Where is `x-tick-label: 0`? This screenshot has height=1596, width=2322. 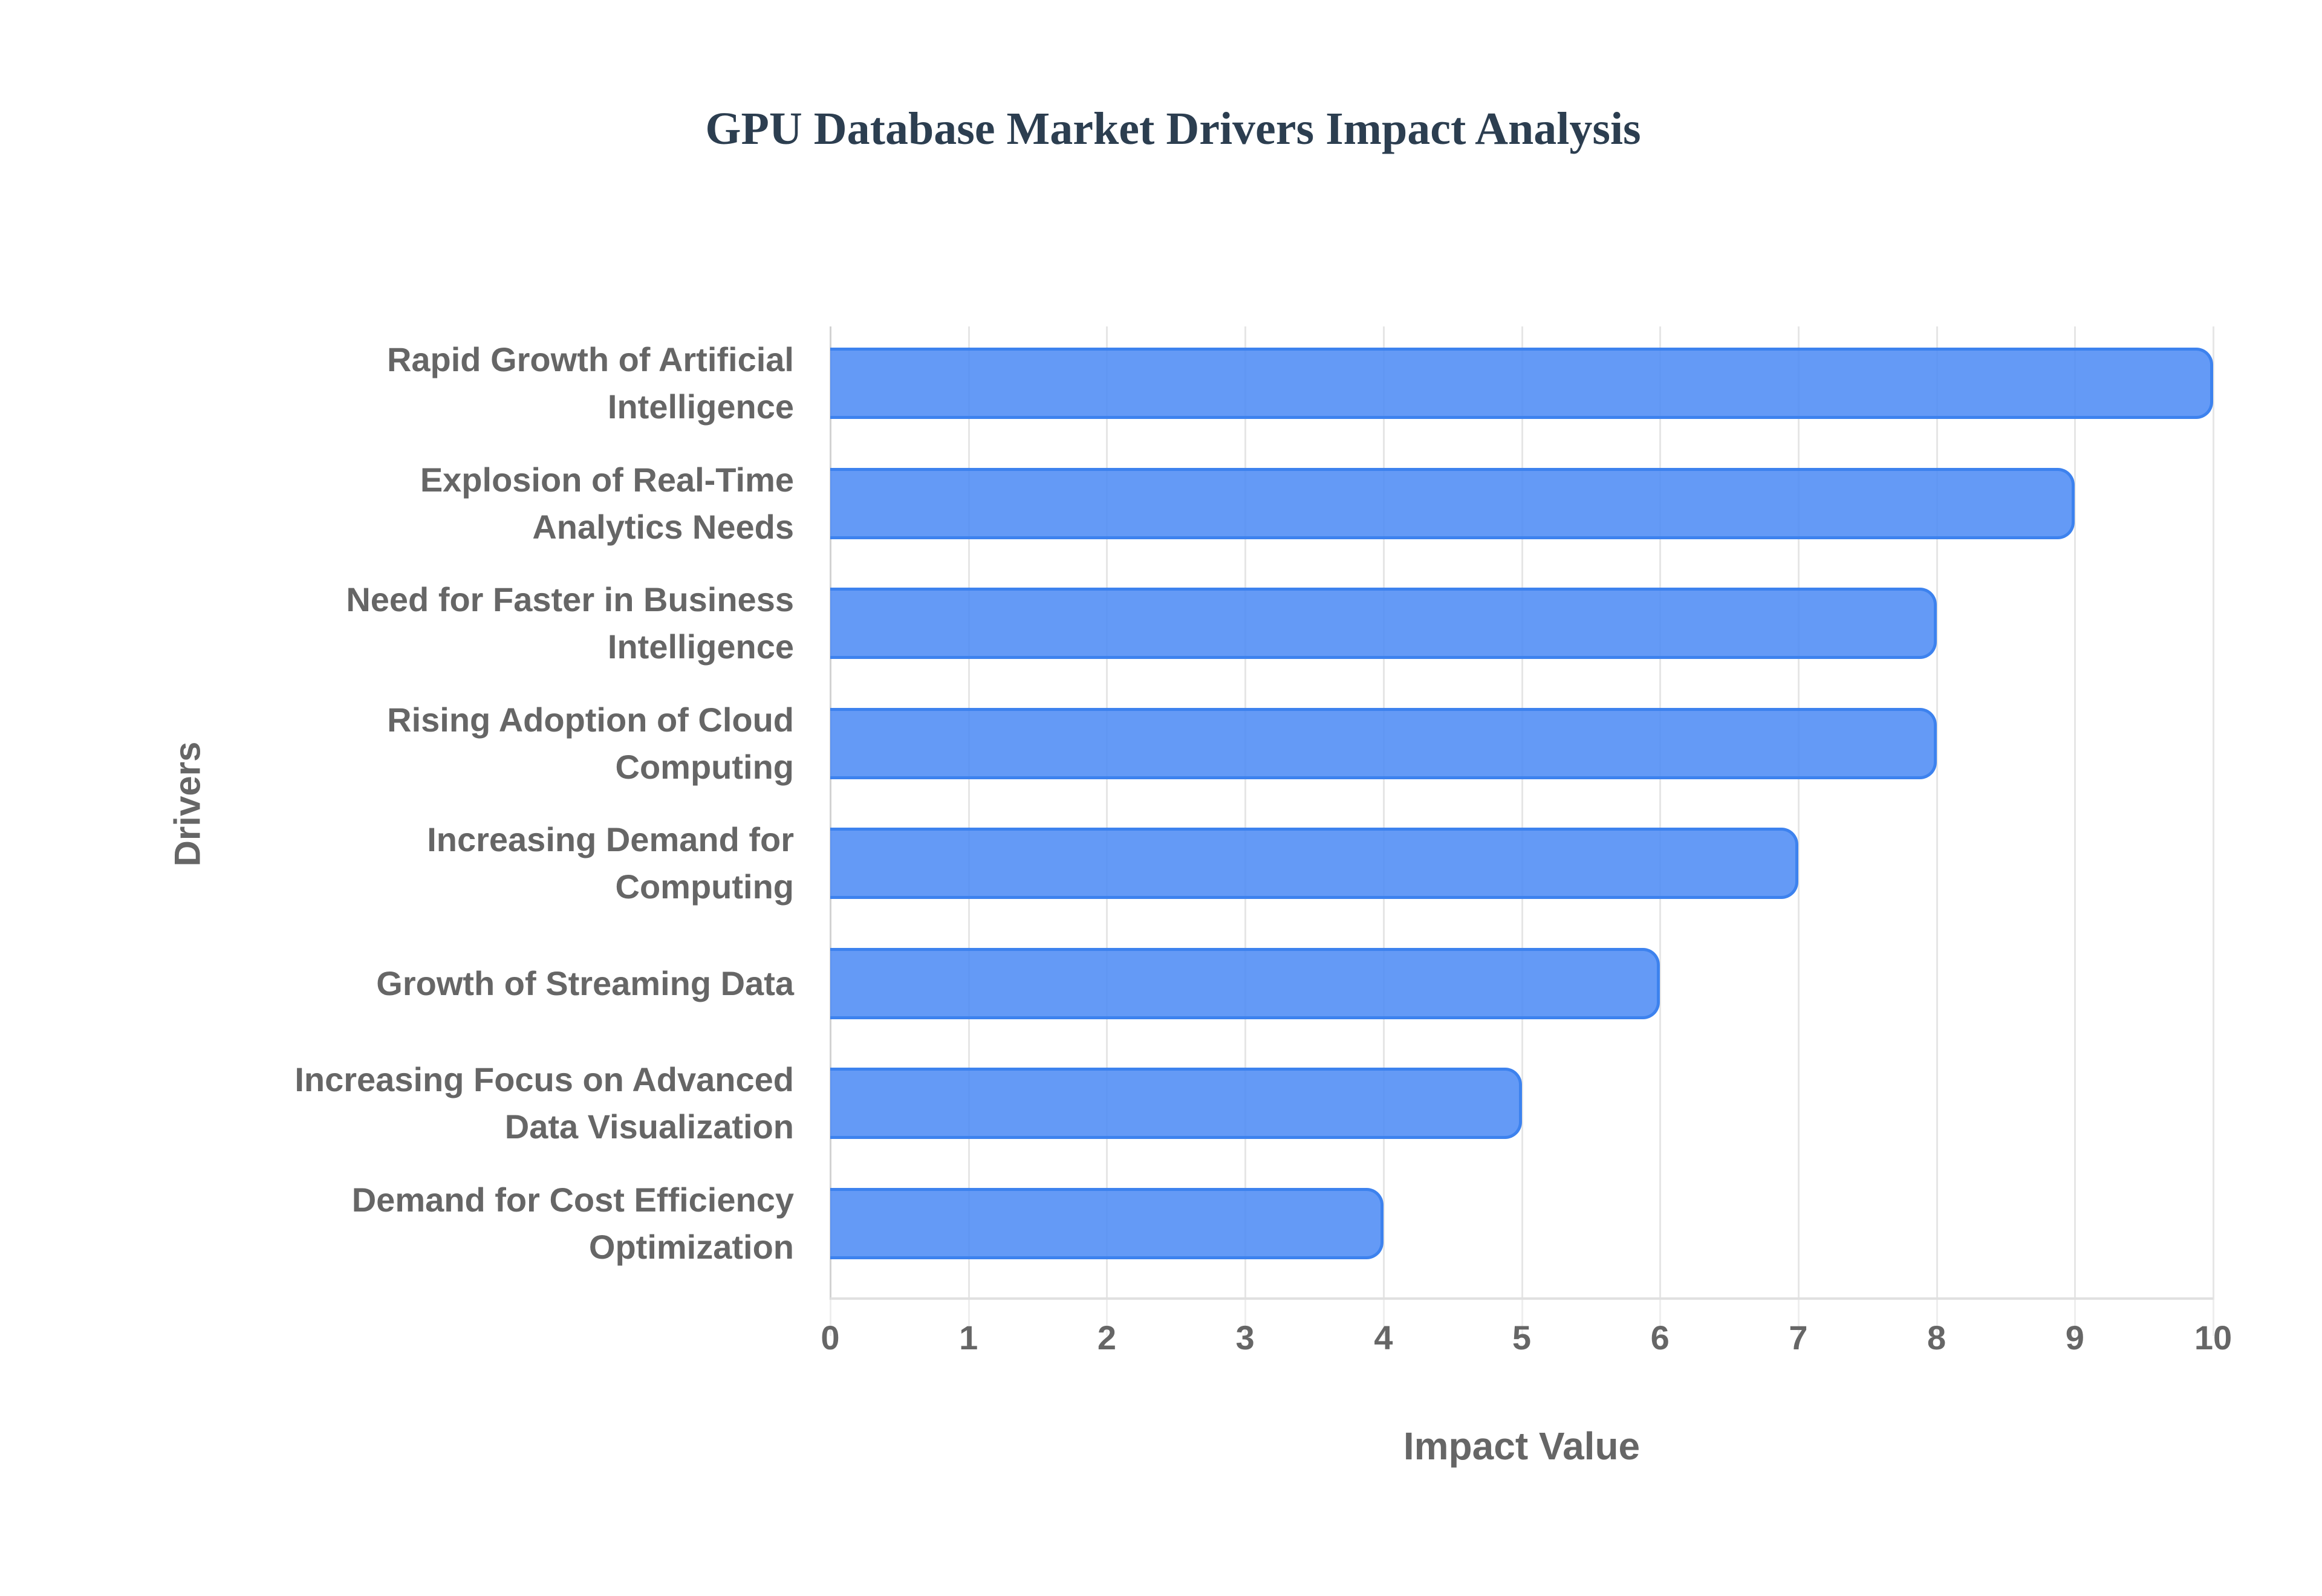
x-tick-label: 0 is located at coordinates (830, 1338).